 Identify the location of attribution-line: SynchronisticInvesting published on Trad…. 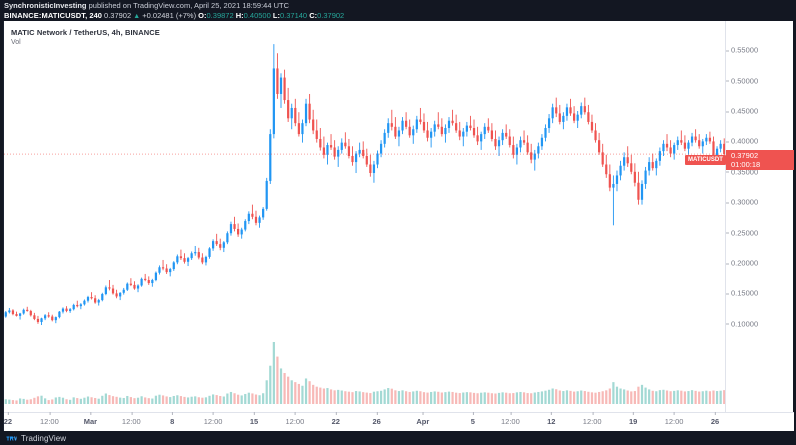
(400, 6).